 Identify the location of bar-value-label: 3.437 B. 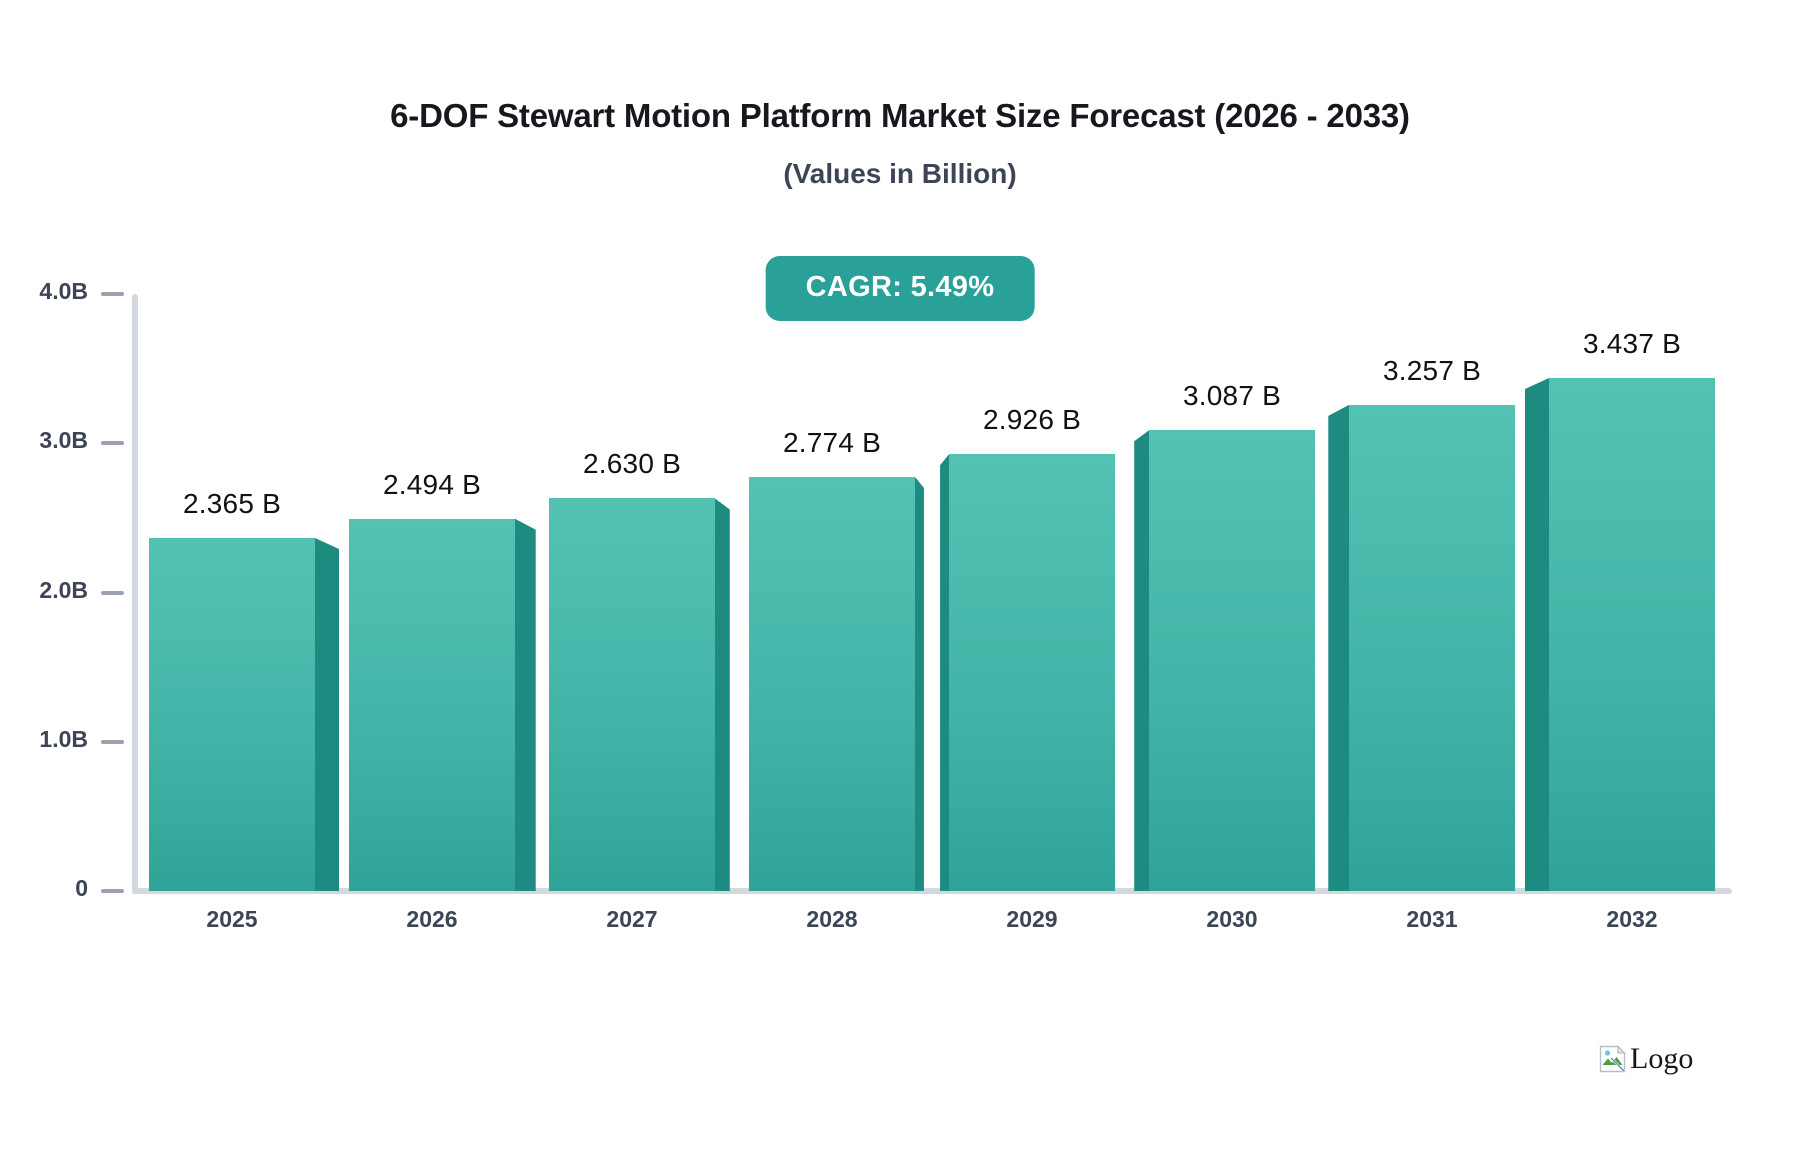
(1632, 344).